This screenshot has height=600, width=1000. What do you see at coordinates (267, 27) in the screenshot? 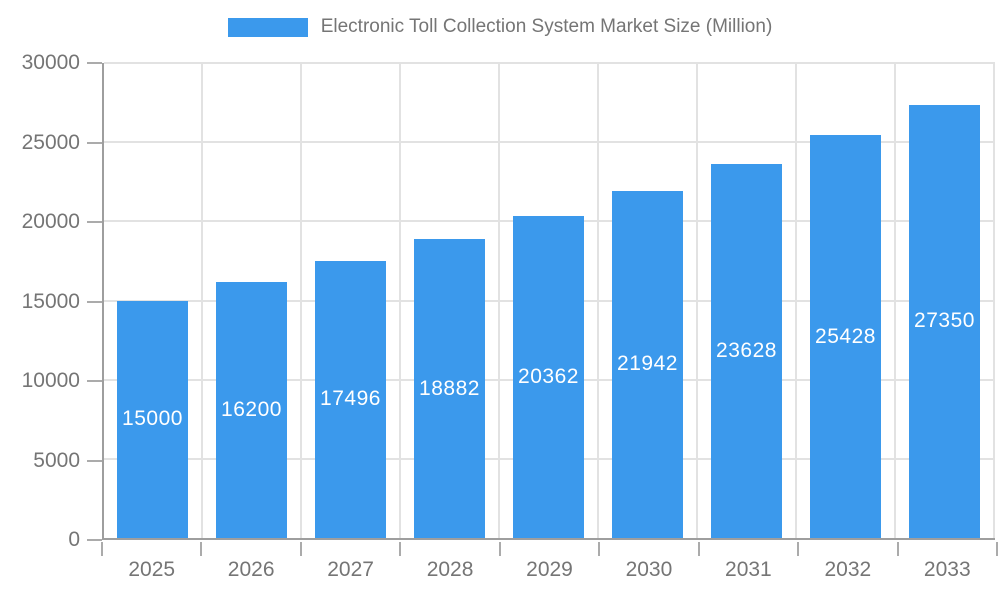
I see `legend-swatch` at bounding box center [267, 27].